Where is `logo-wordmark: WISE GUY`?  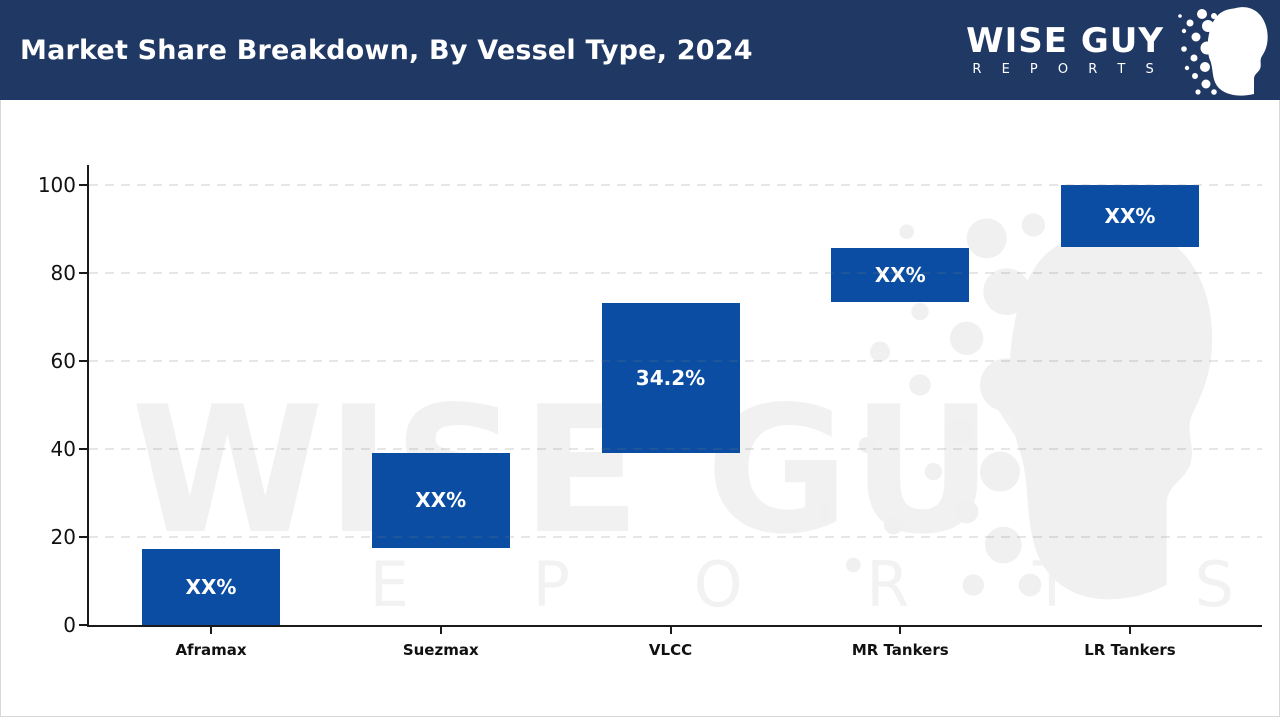
logo-wordmark: WISE GUY is located at coordinates (1065, 40).